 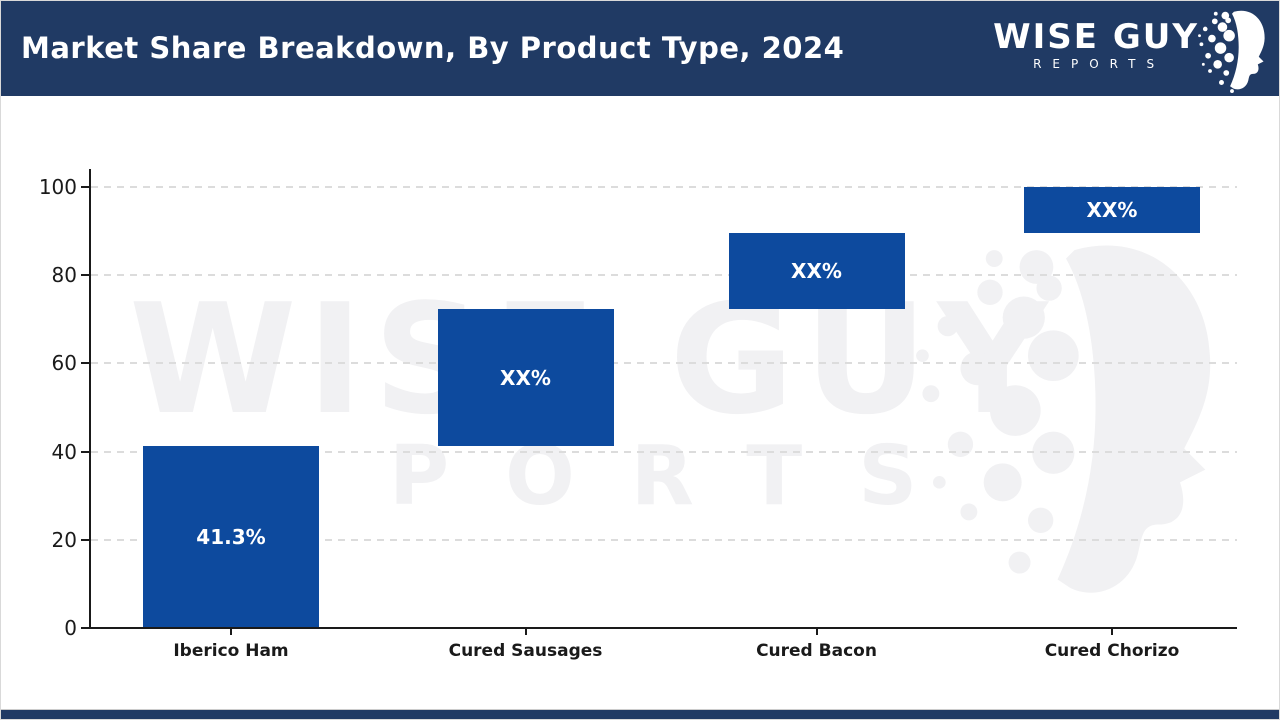 I want to click on y-tick-label: 20, so click(x=64, y=539).